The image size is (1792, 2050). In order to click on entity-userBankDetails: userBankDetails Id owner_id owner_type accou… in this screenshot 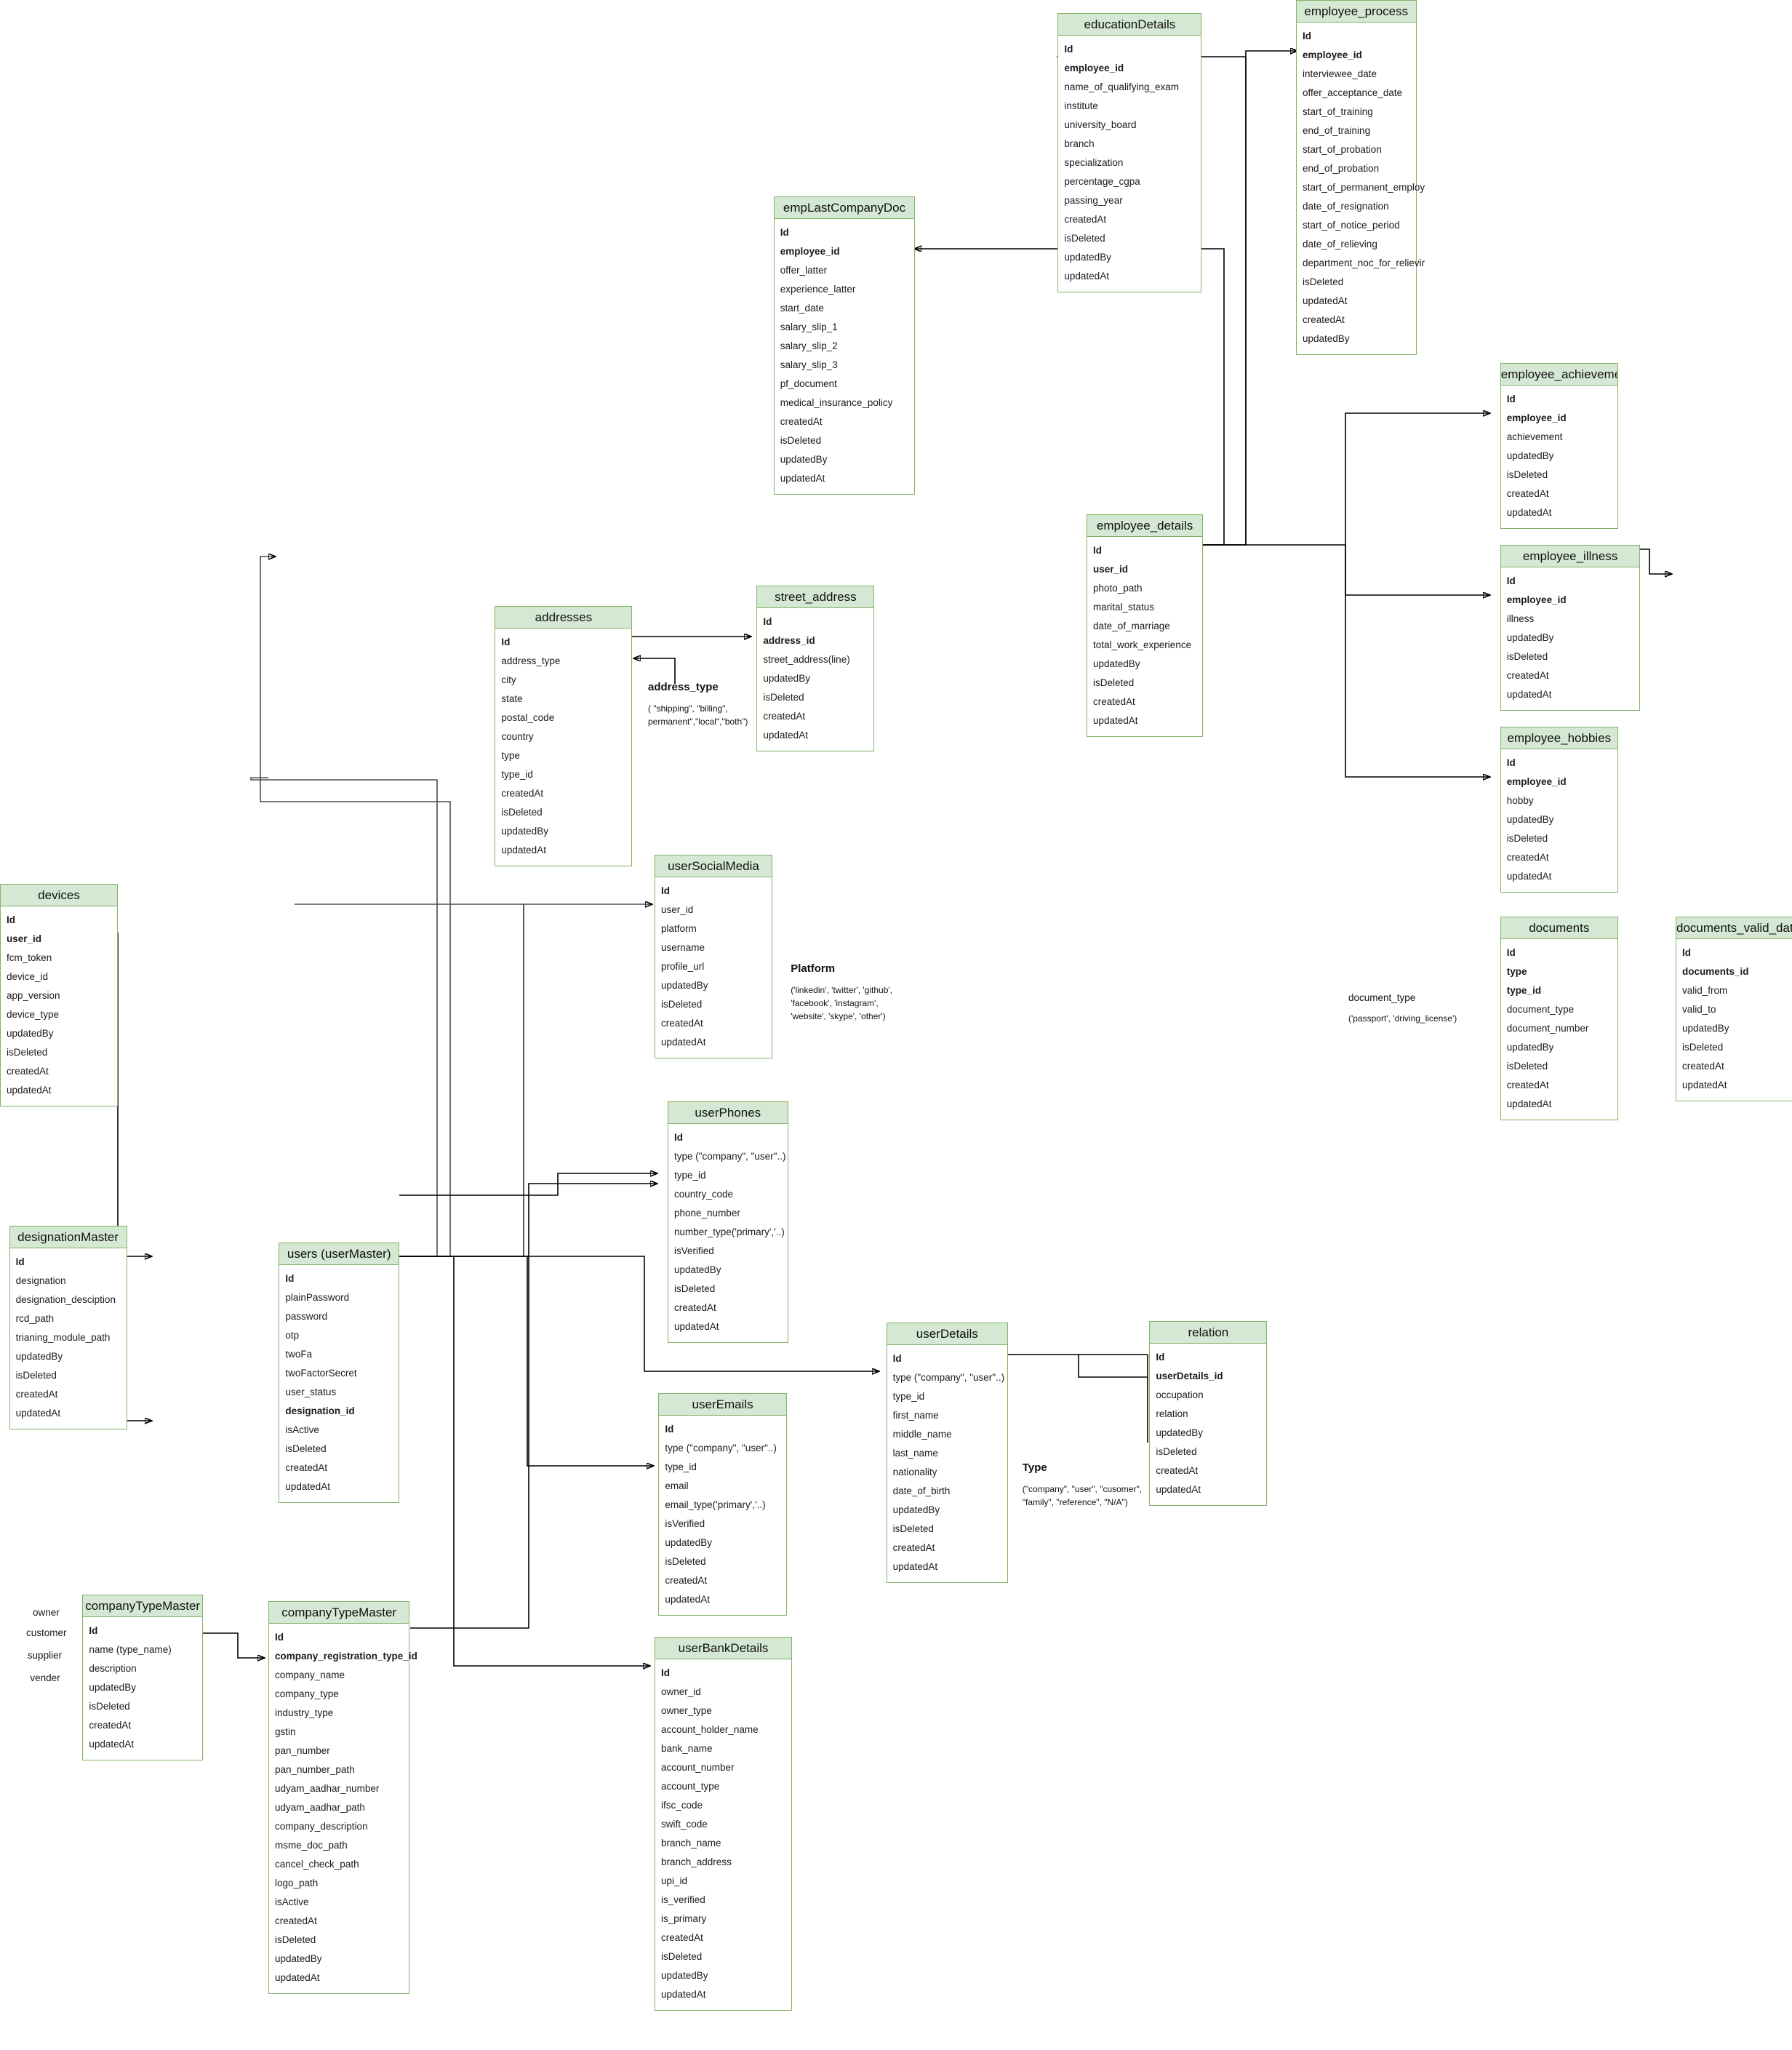, I will do `click(723, 1824)`.